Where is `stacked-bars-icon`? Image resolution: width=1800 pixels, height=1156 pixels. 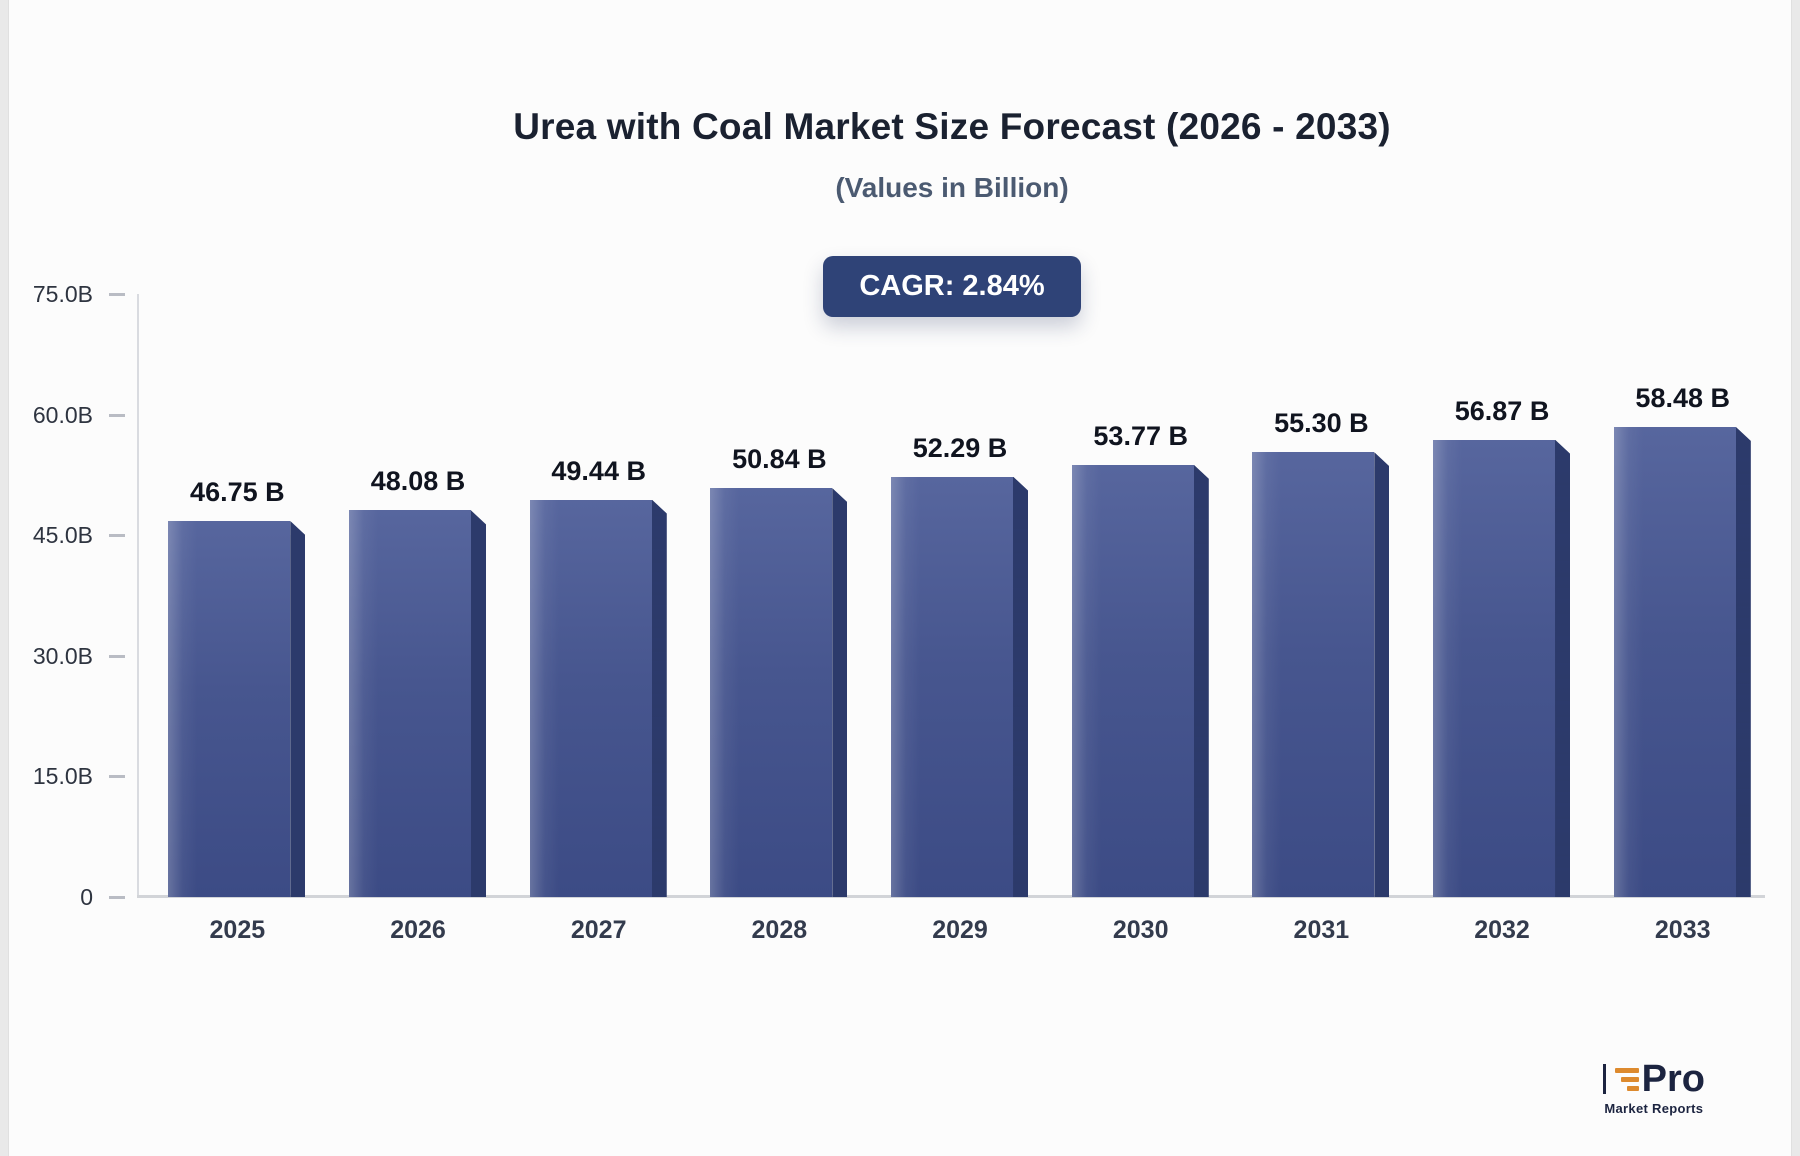
stacked-bars-icon is located at coordinates (1620, 1079).